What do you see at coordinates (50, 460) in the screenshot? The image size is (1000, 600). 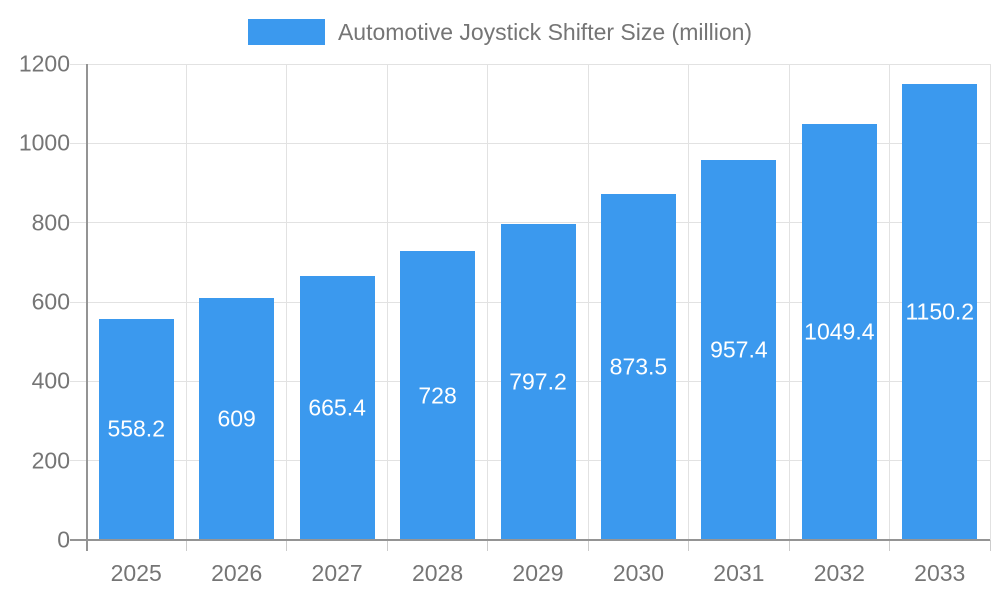 I see `y-axis-tick-label: 200` at bounding box center [50, 460].